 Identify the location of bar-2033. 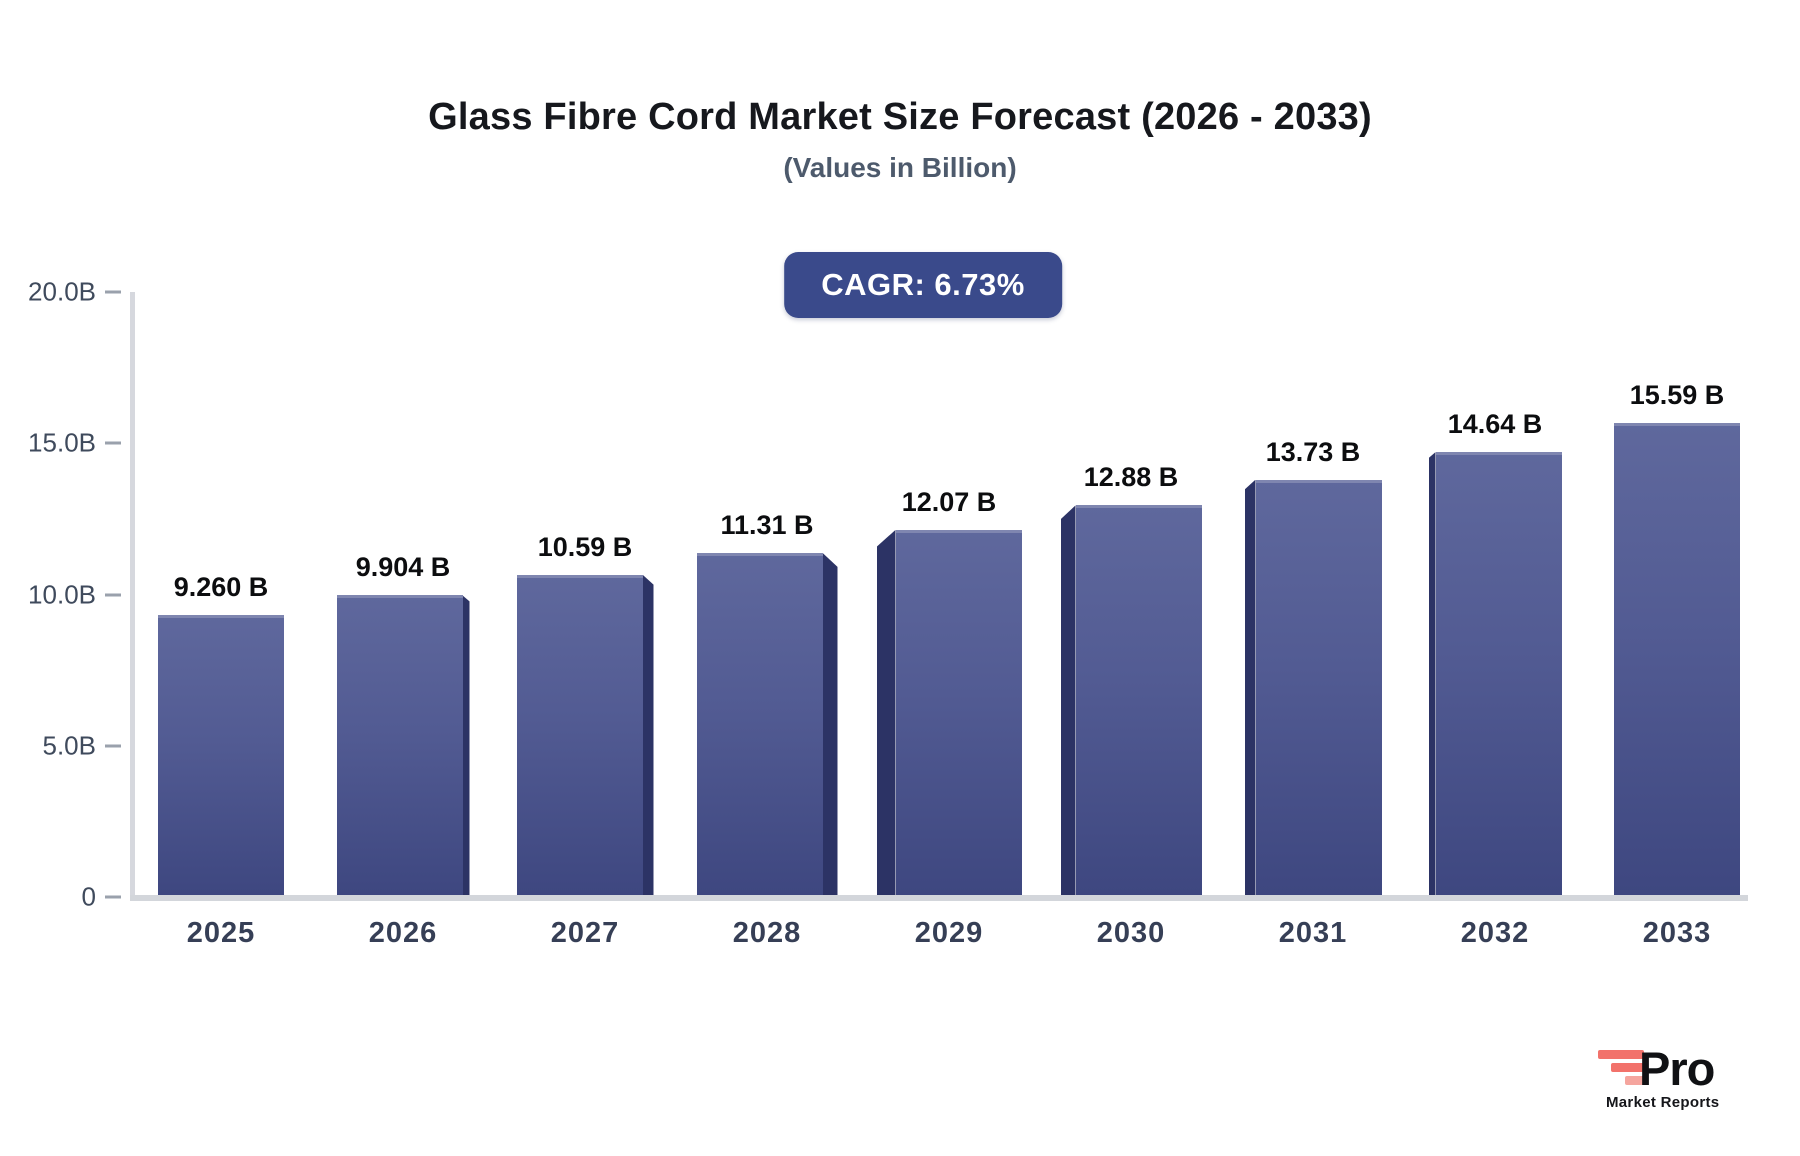
(1677, 659).